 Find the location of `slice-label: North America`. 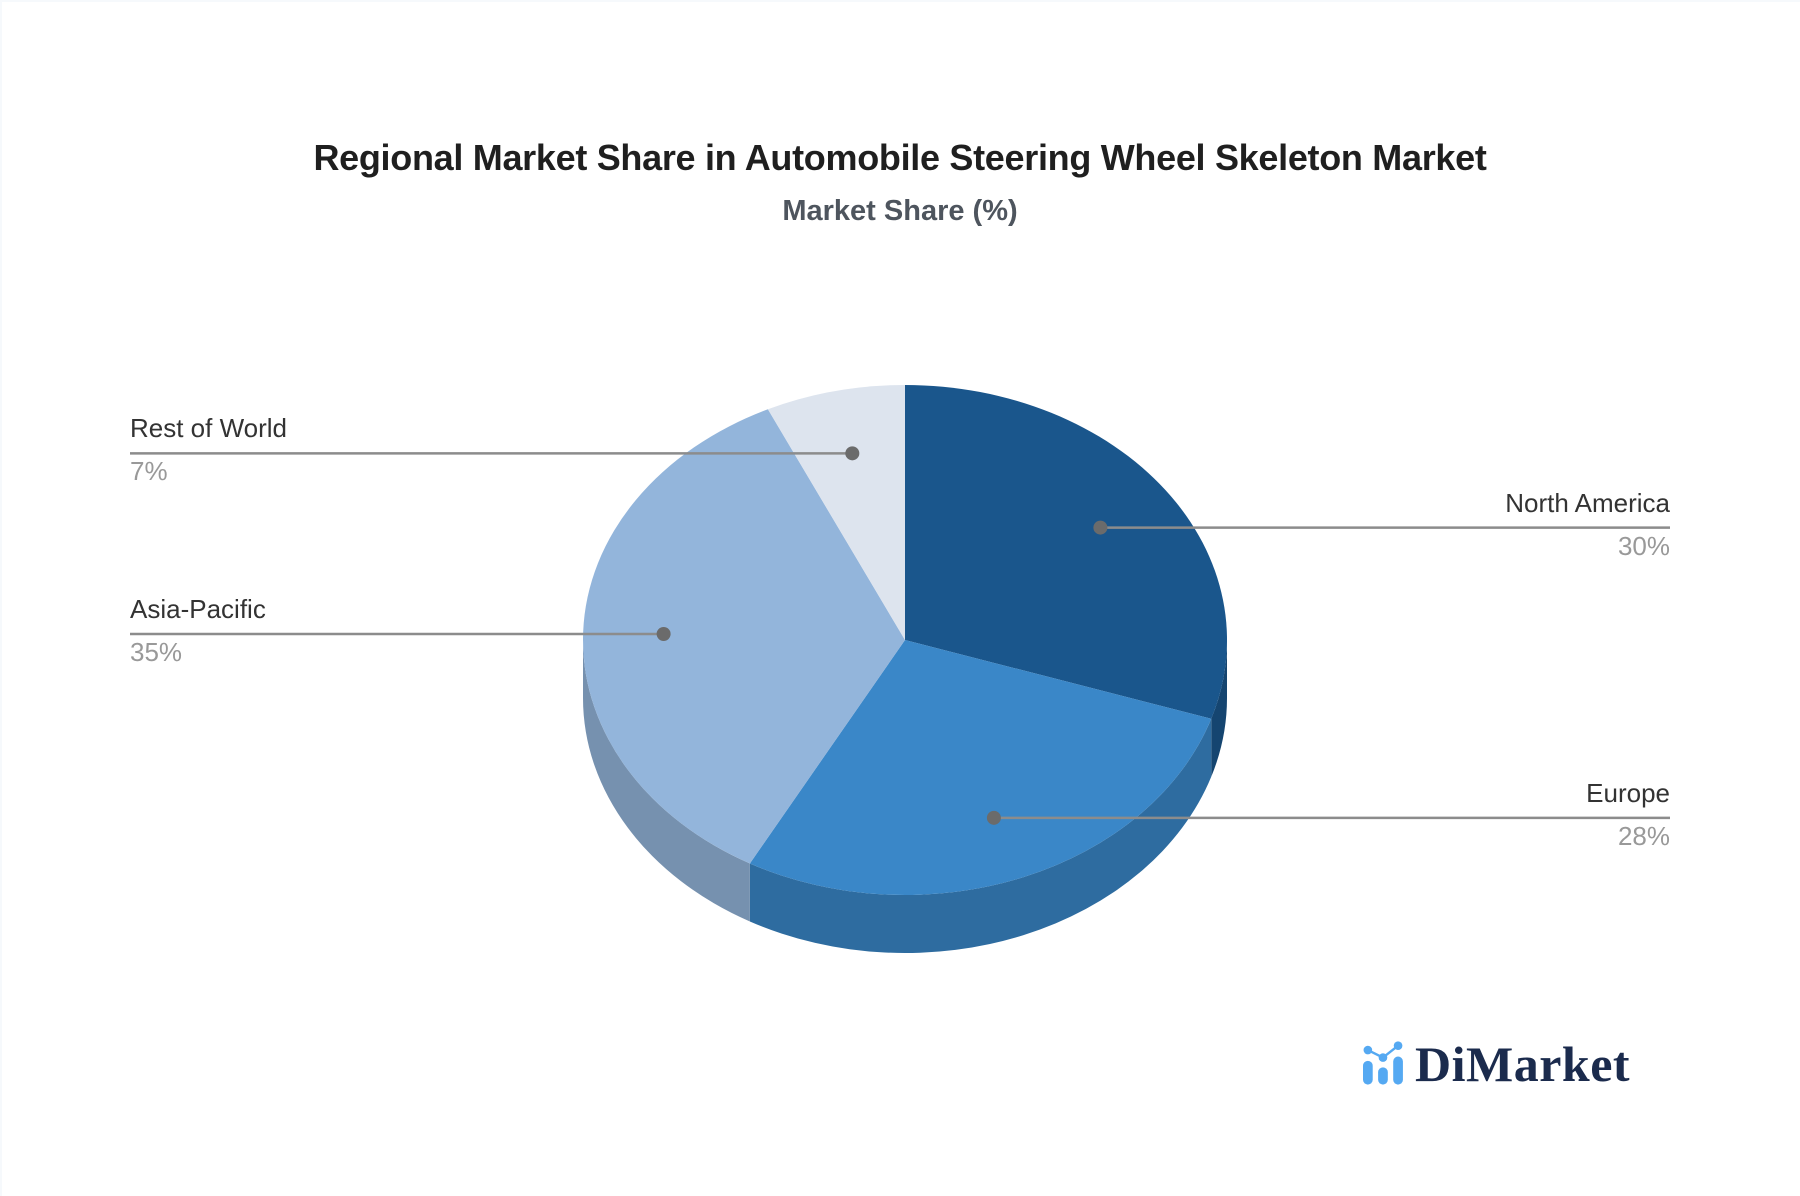

slice-label: North America is located at coordinates (1587, 502).